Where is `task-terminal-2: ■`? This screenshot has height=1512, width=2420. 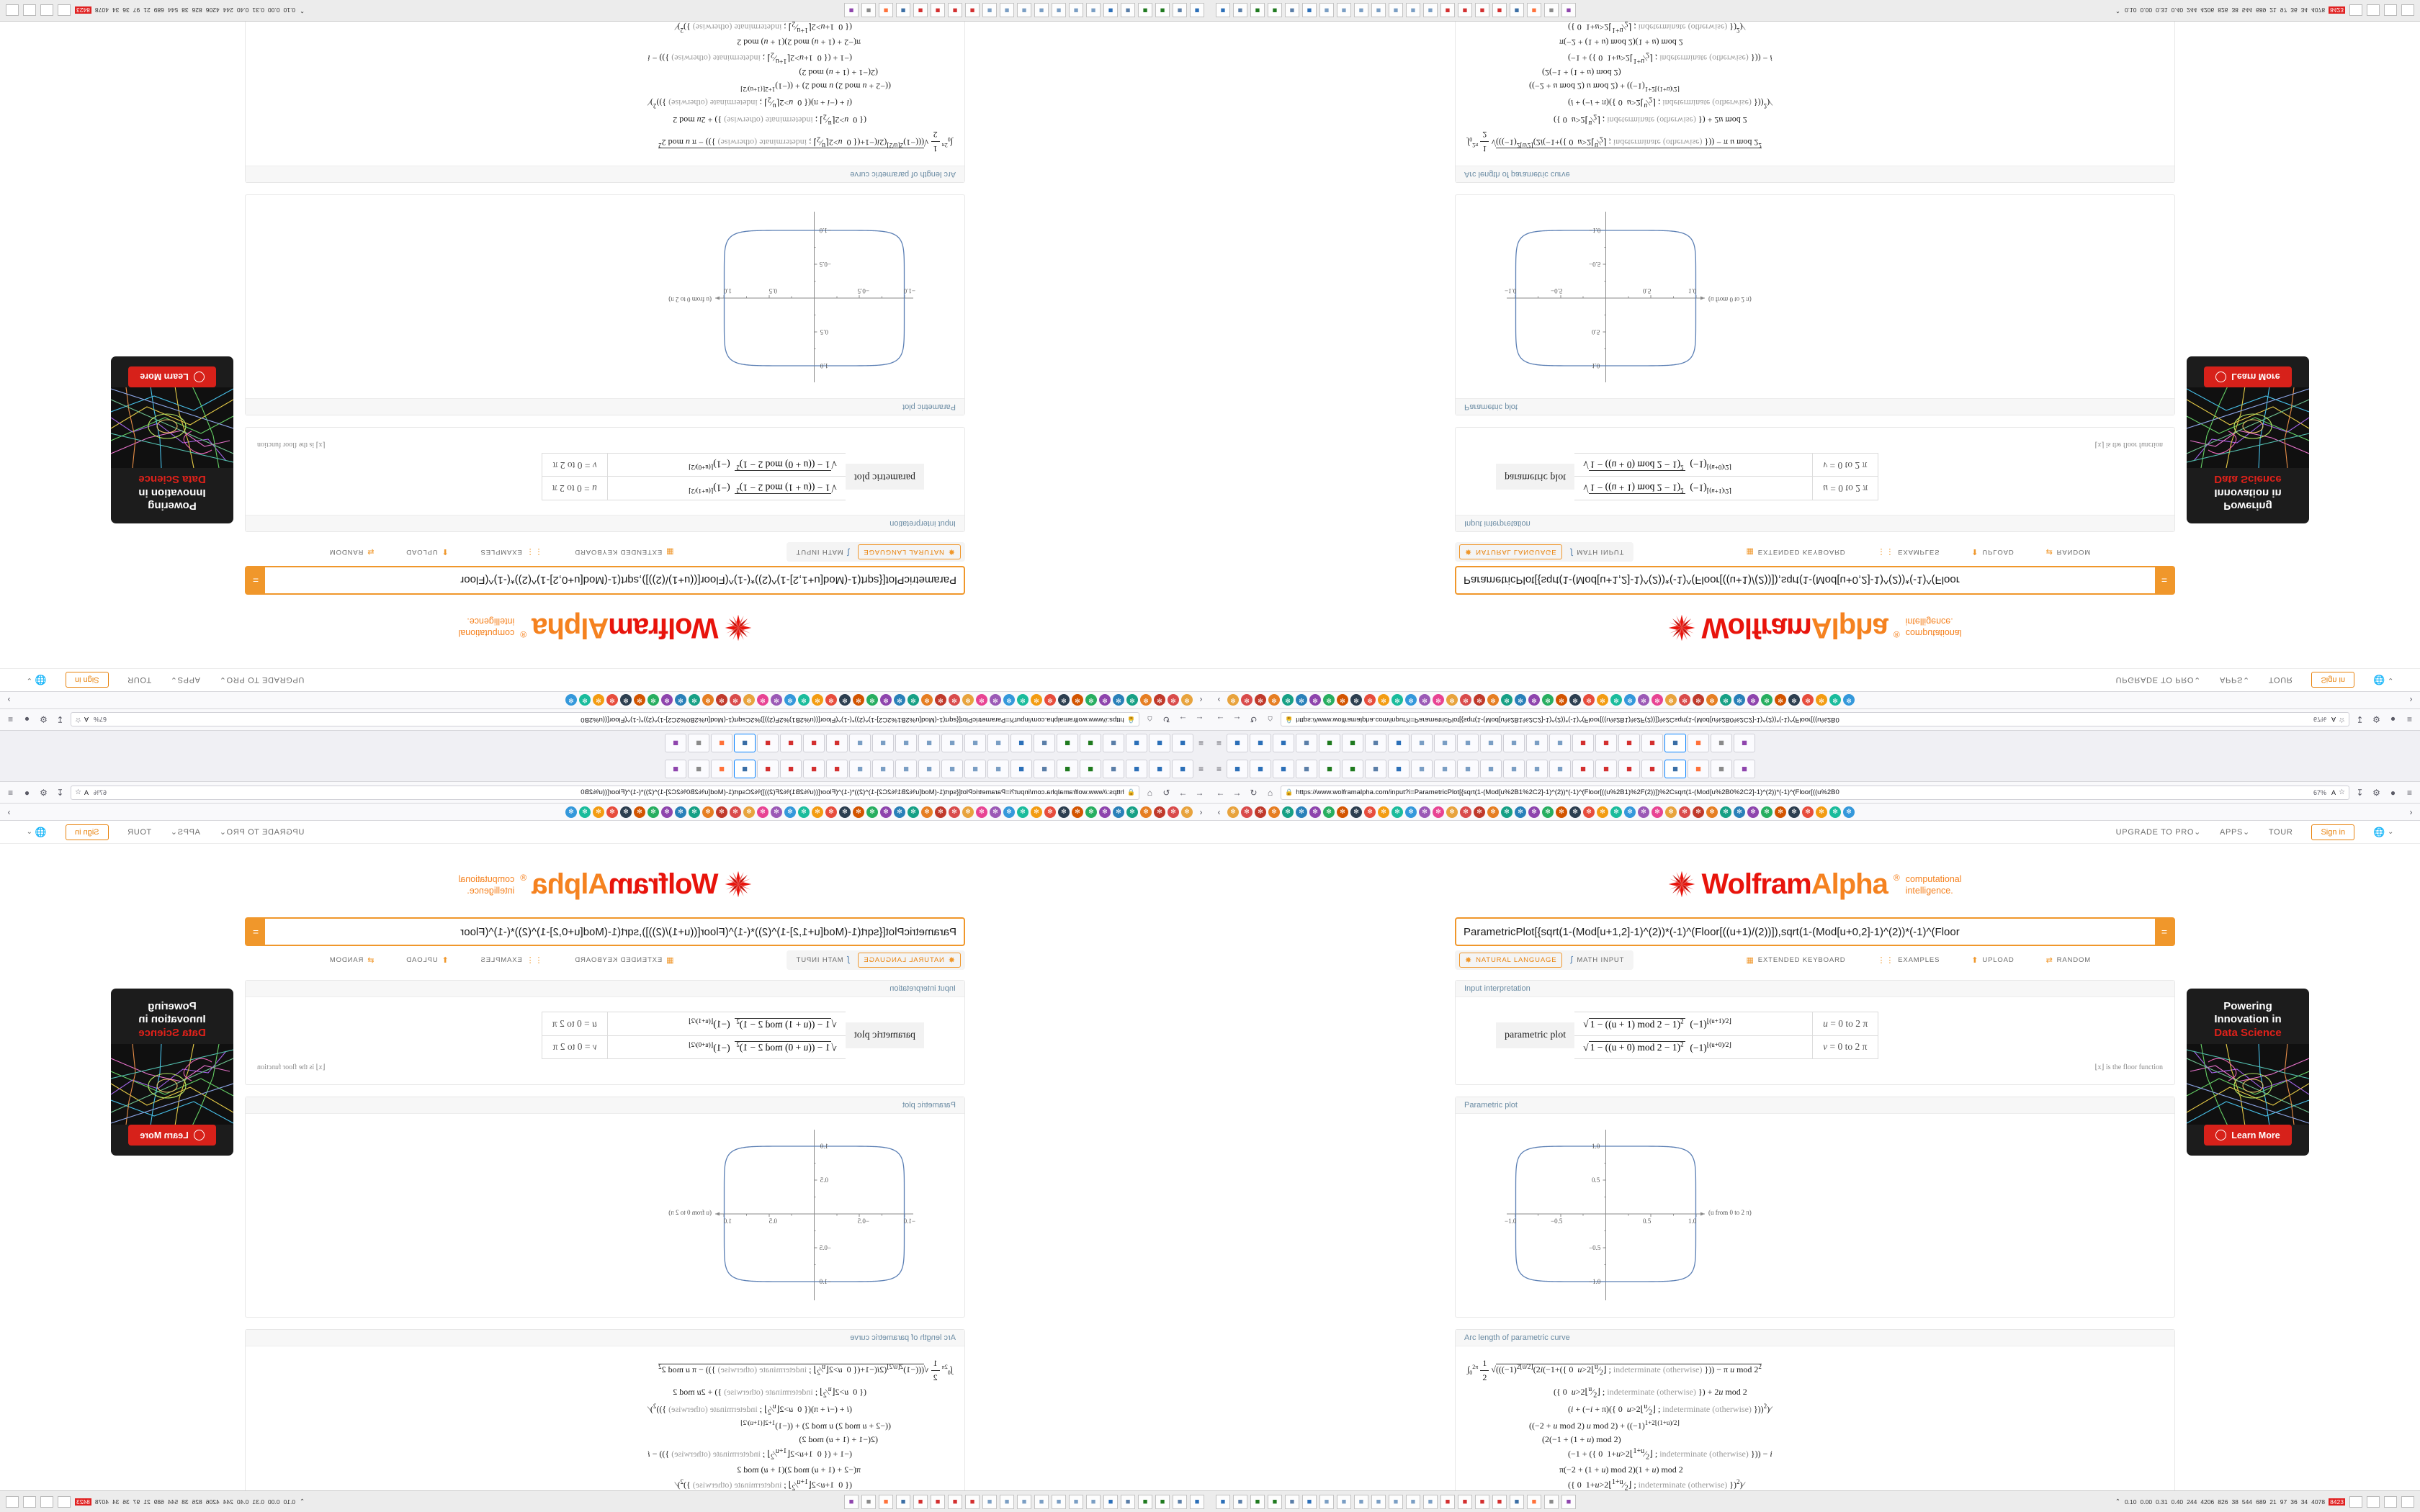
task-terminal-2: ■ is located at coordinates (1275, 10).